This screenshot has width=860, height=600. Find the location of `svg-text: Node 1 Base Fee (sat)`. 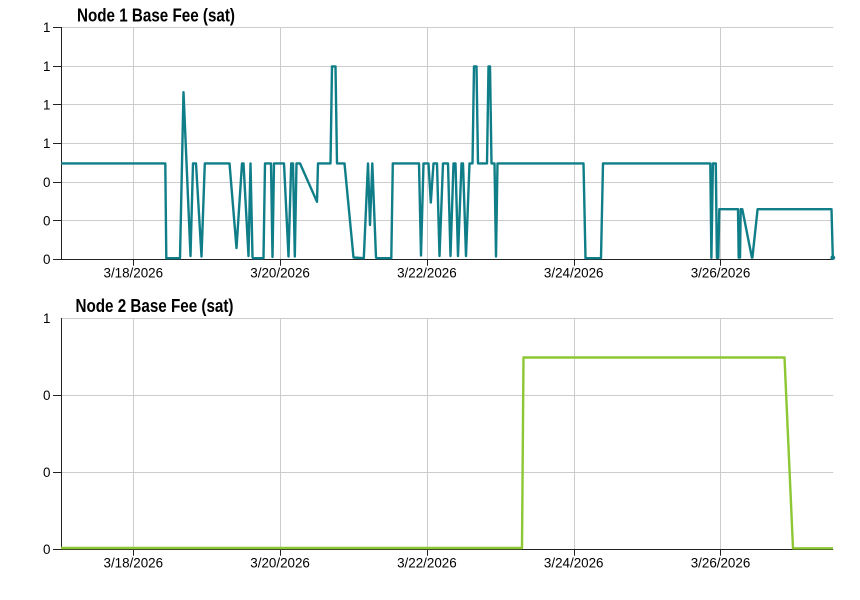

svg-text: Node 1 Base Fee (sat) is located at coordinates (156, 14).